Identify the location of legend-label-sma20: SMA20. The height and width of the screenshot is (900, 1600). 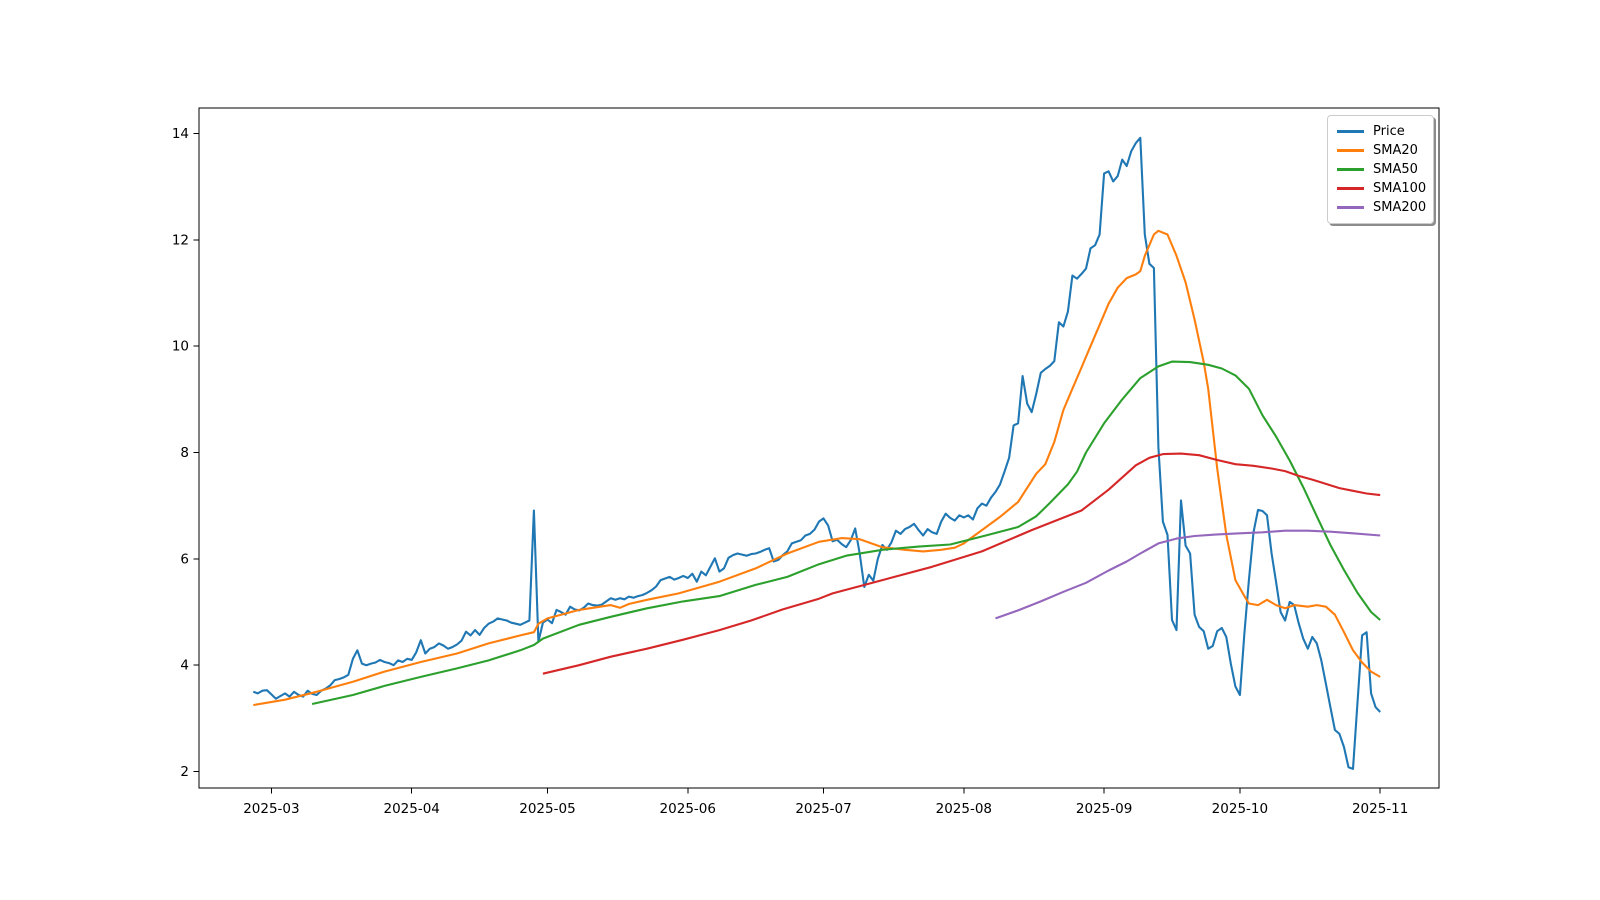
(1395, 150).